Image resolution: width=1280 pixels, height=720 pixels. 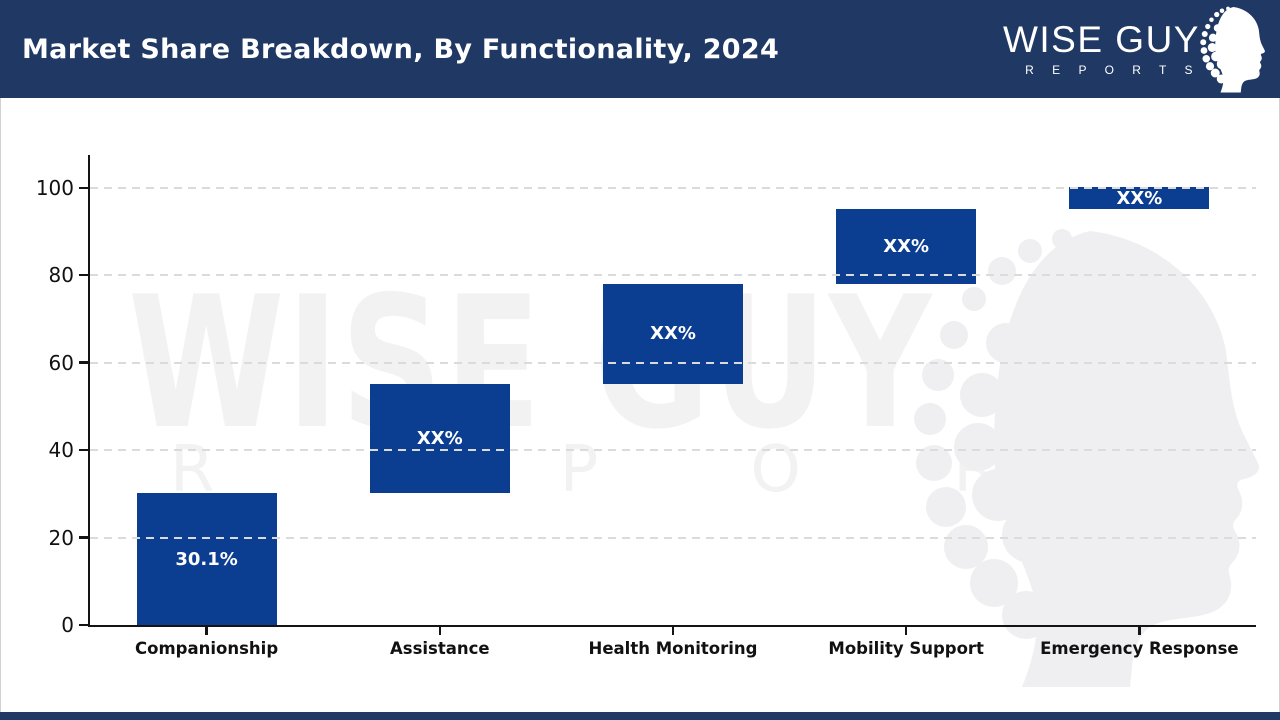 I want to click on x-axis-label: Health Monitoring, so click(x=673, y=648).